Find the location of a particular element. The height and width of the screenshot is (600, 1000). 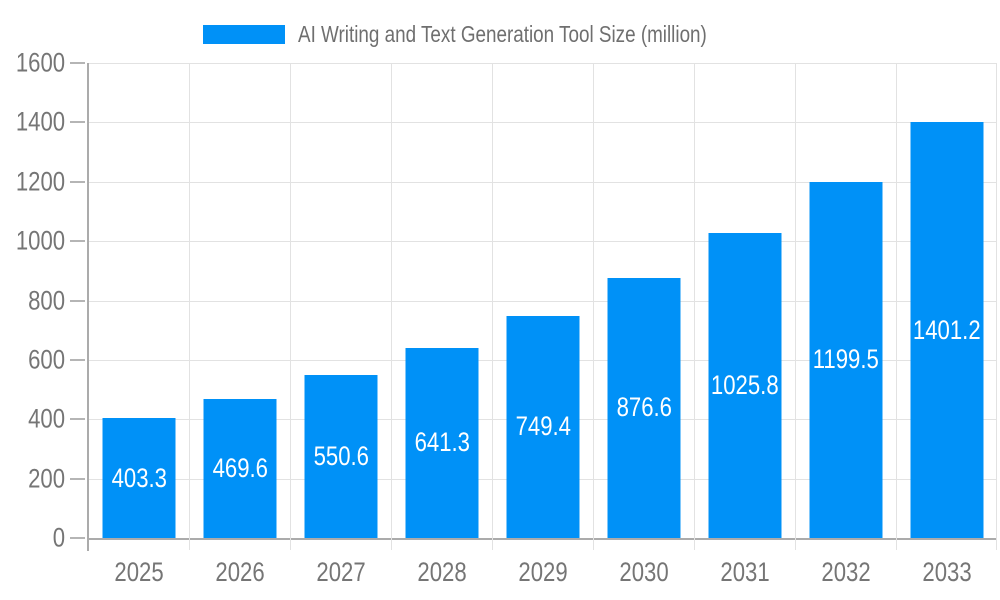

y-tick-label: 1600 is located at coordinates (35, 62).